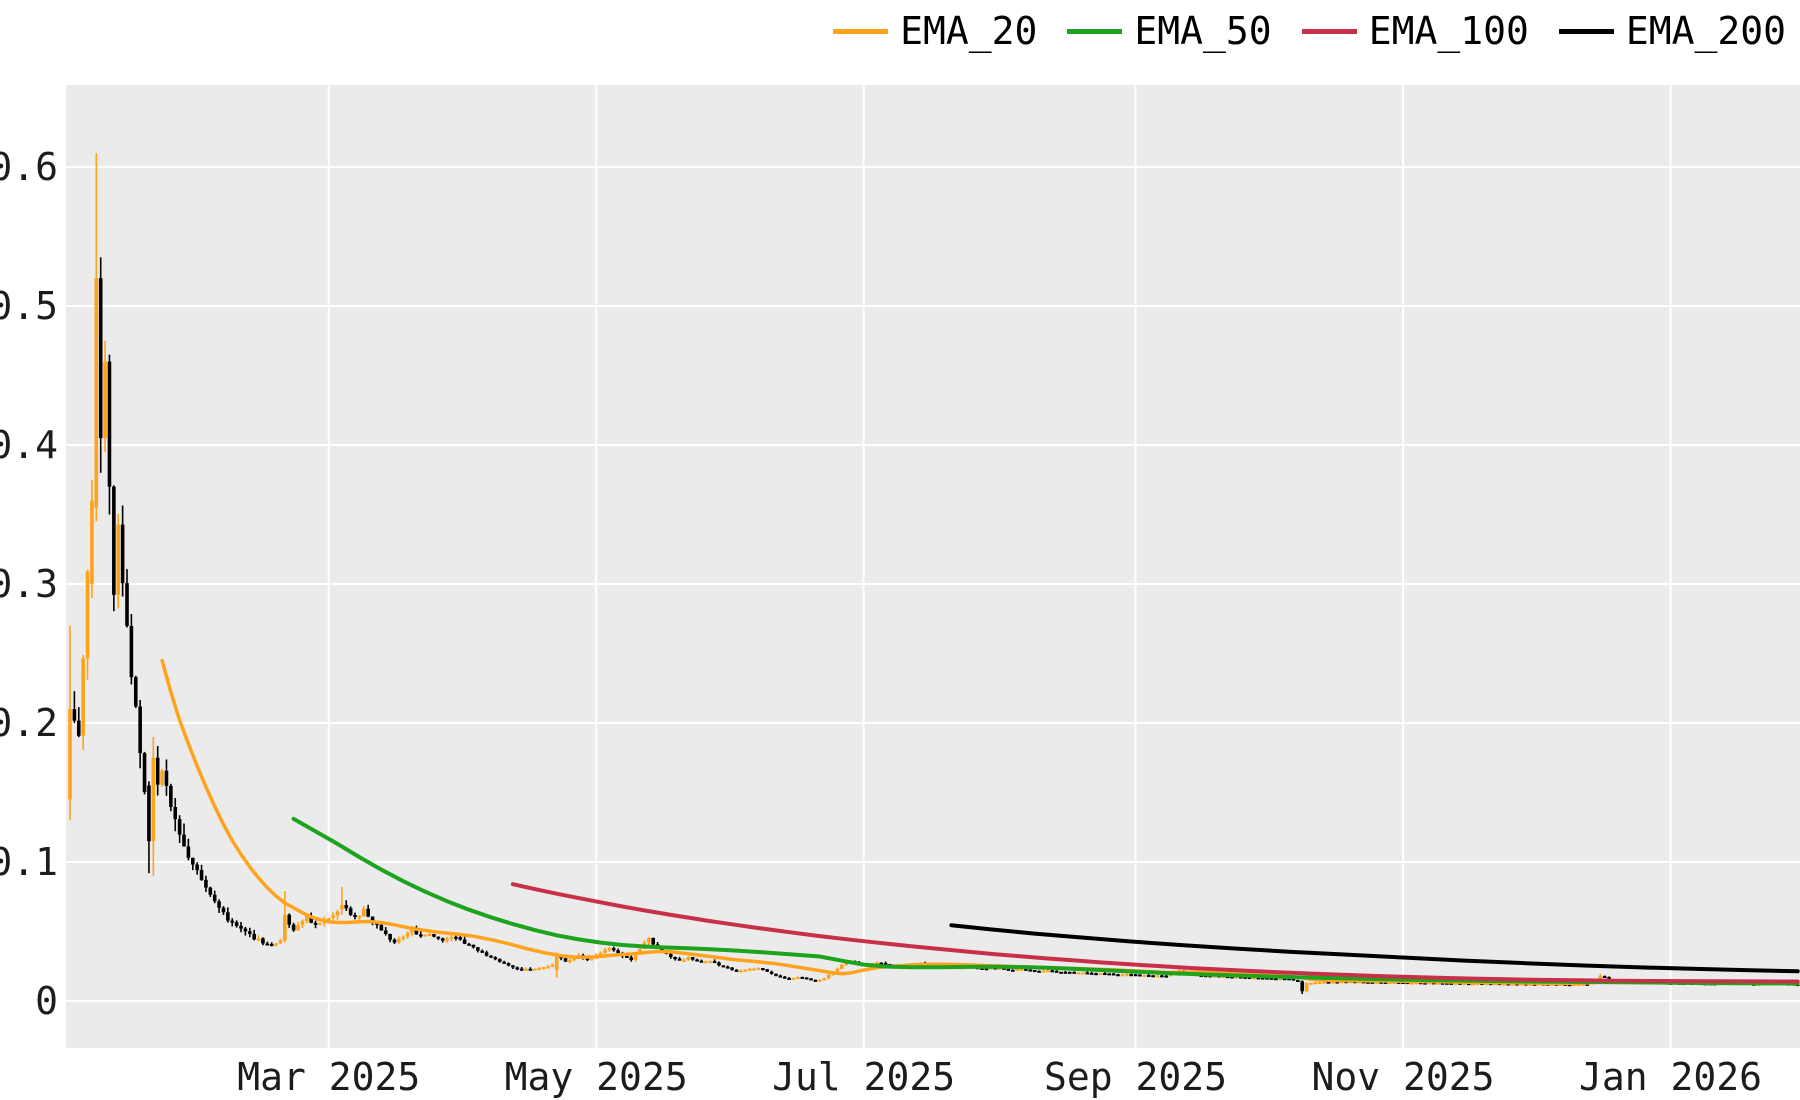  Describe the element at coordinates (596, 1077) in the screenshot. I see `x-tick-label: May 2025` at that location.